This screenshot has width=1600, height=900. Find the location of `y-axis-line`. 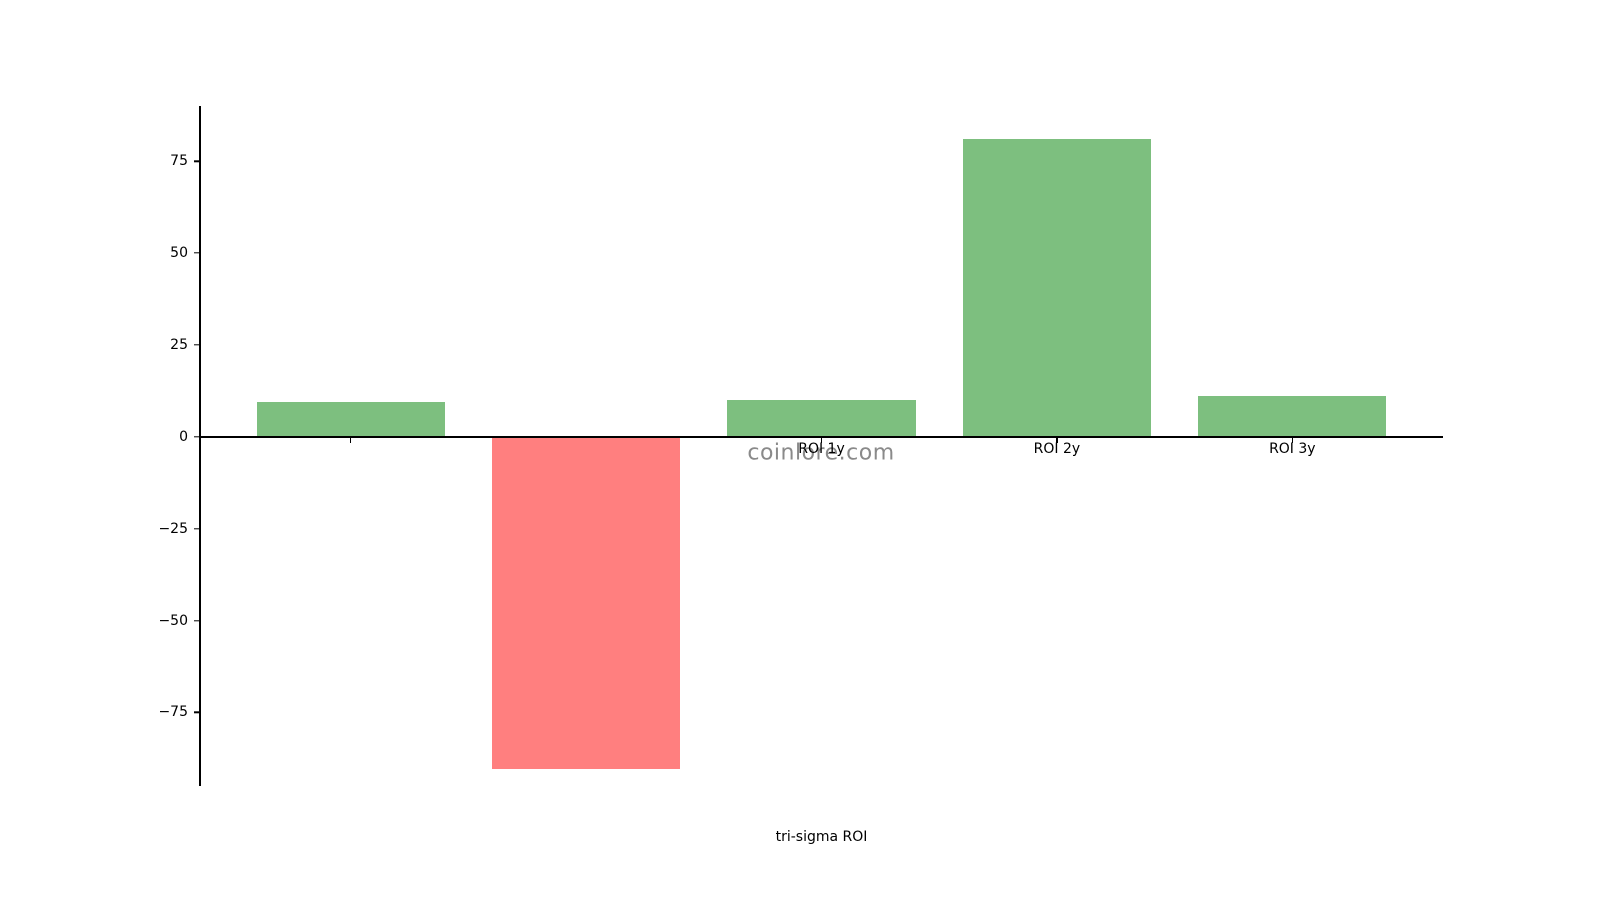

y-axis-line is located at coordinates (200, 446).